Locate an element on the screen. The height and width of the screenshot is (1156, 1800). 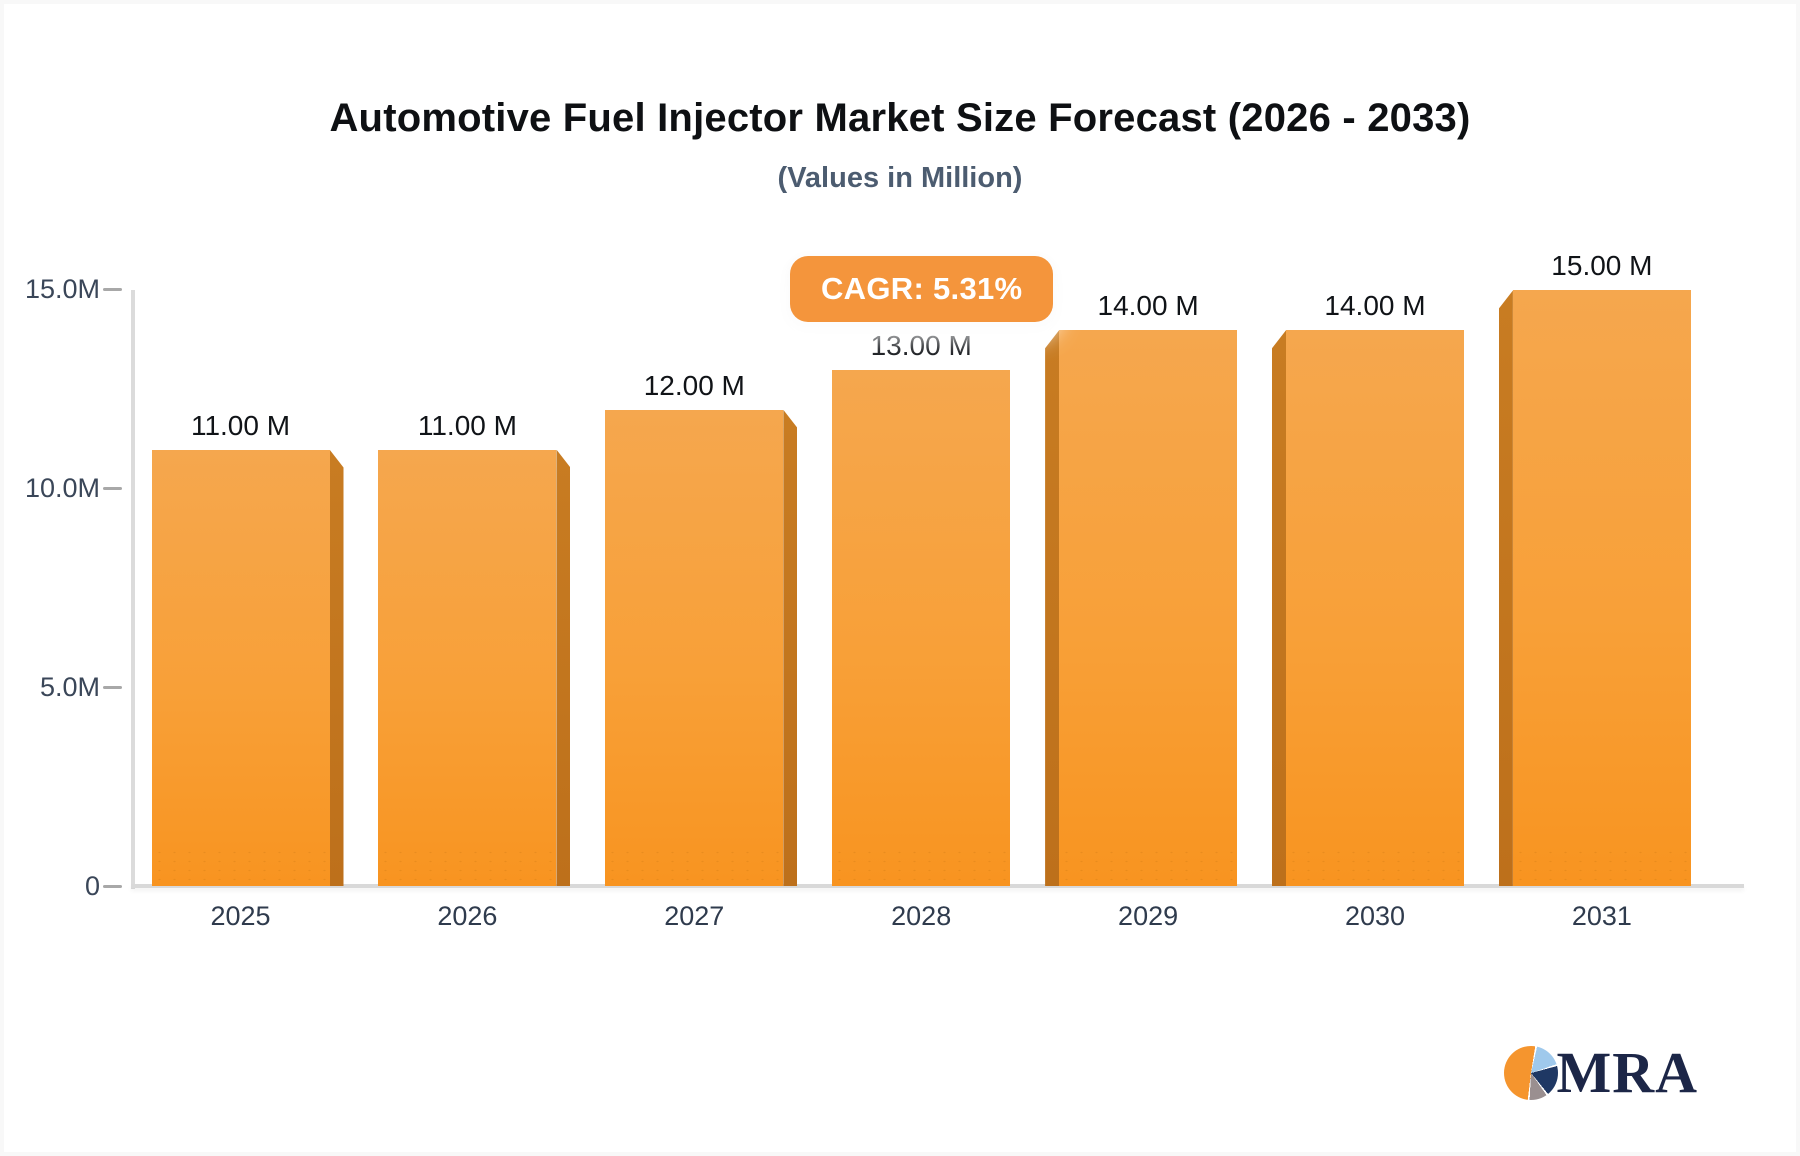
y-tick-label: 10.0M is located at coordinates (62, 488).